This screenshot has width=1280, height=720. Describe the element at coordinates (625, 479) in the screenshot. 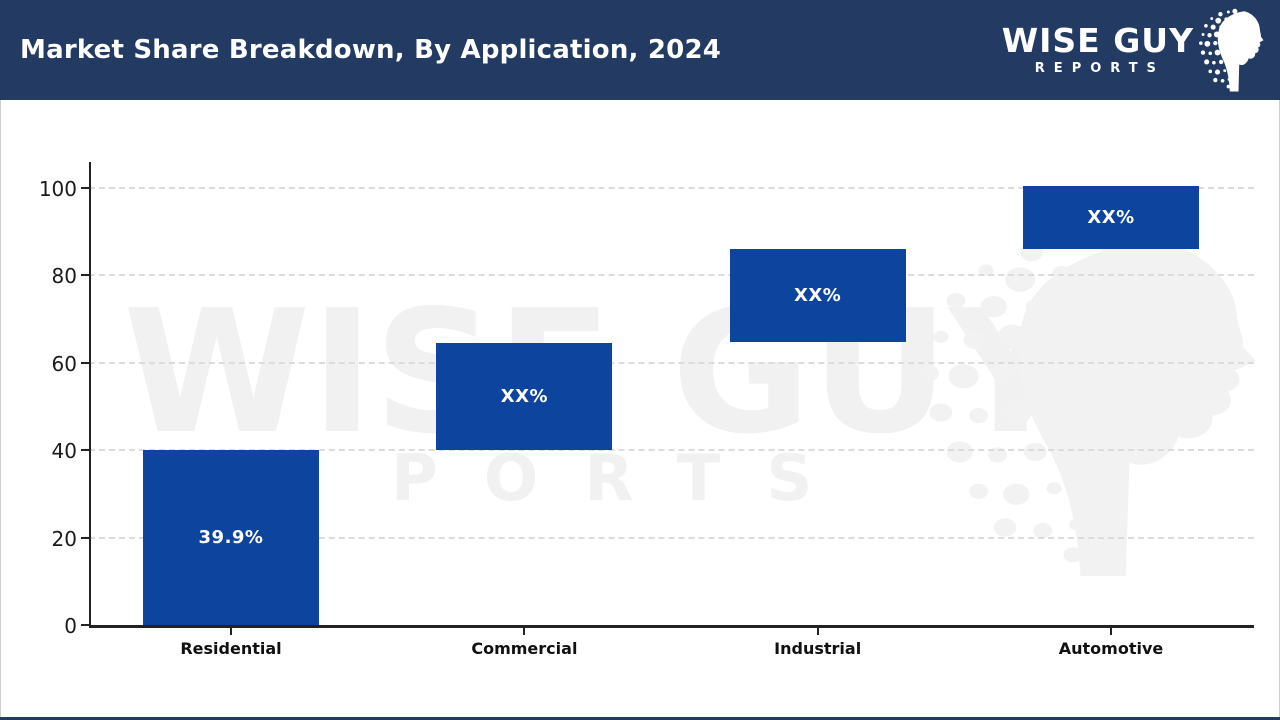

I see `watermark-subtext: PORTS` at that location.